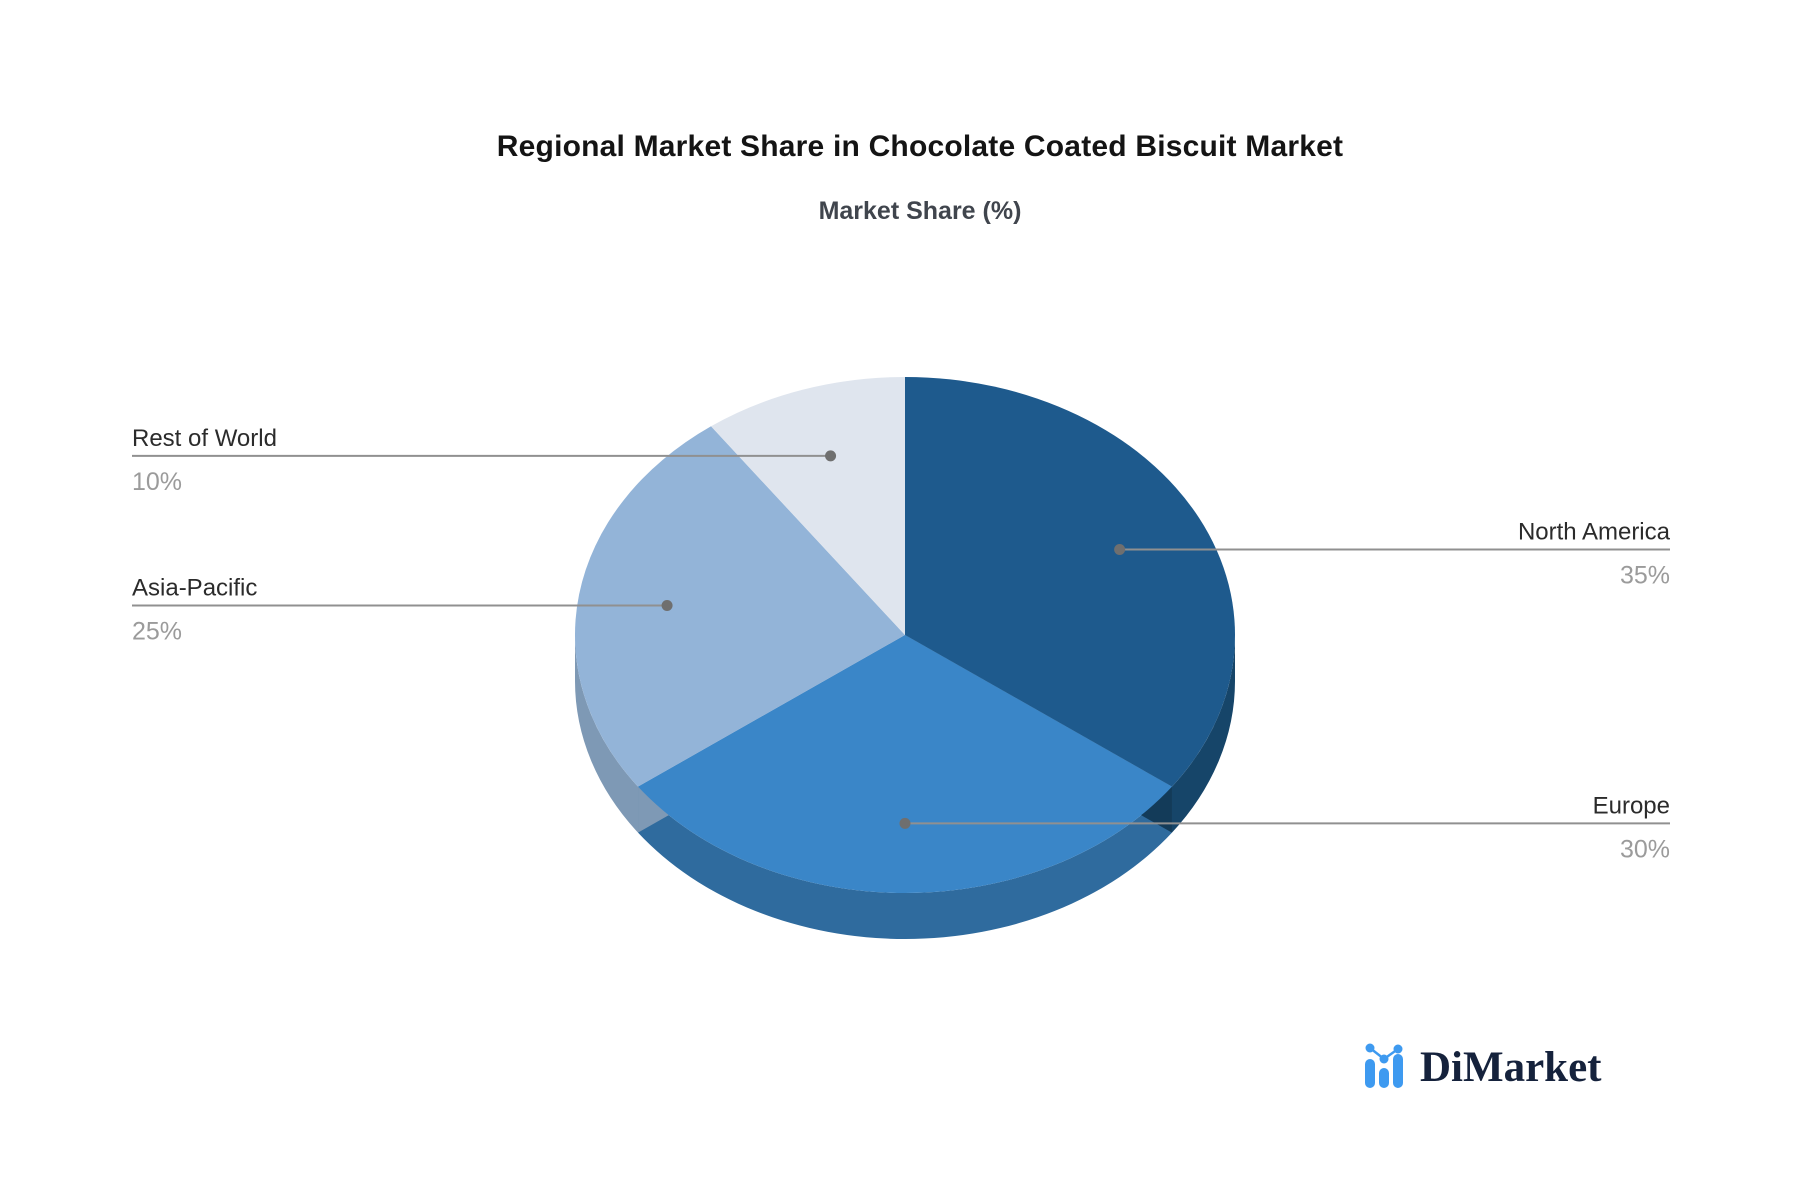 The height and width of the screenshot is (1196, 1800). What do you see at coordinates (157, 482) in the screenshot?
I see `slice-value: 10%` at bounding box center [157, 482].